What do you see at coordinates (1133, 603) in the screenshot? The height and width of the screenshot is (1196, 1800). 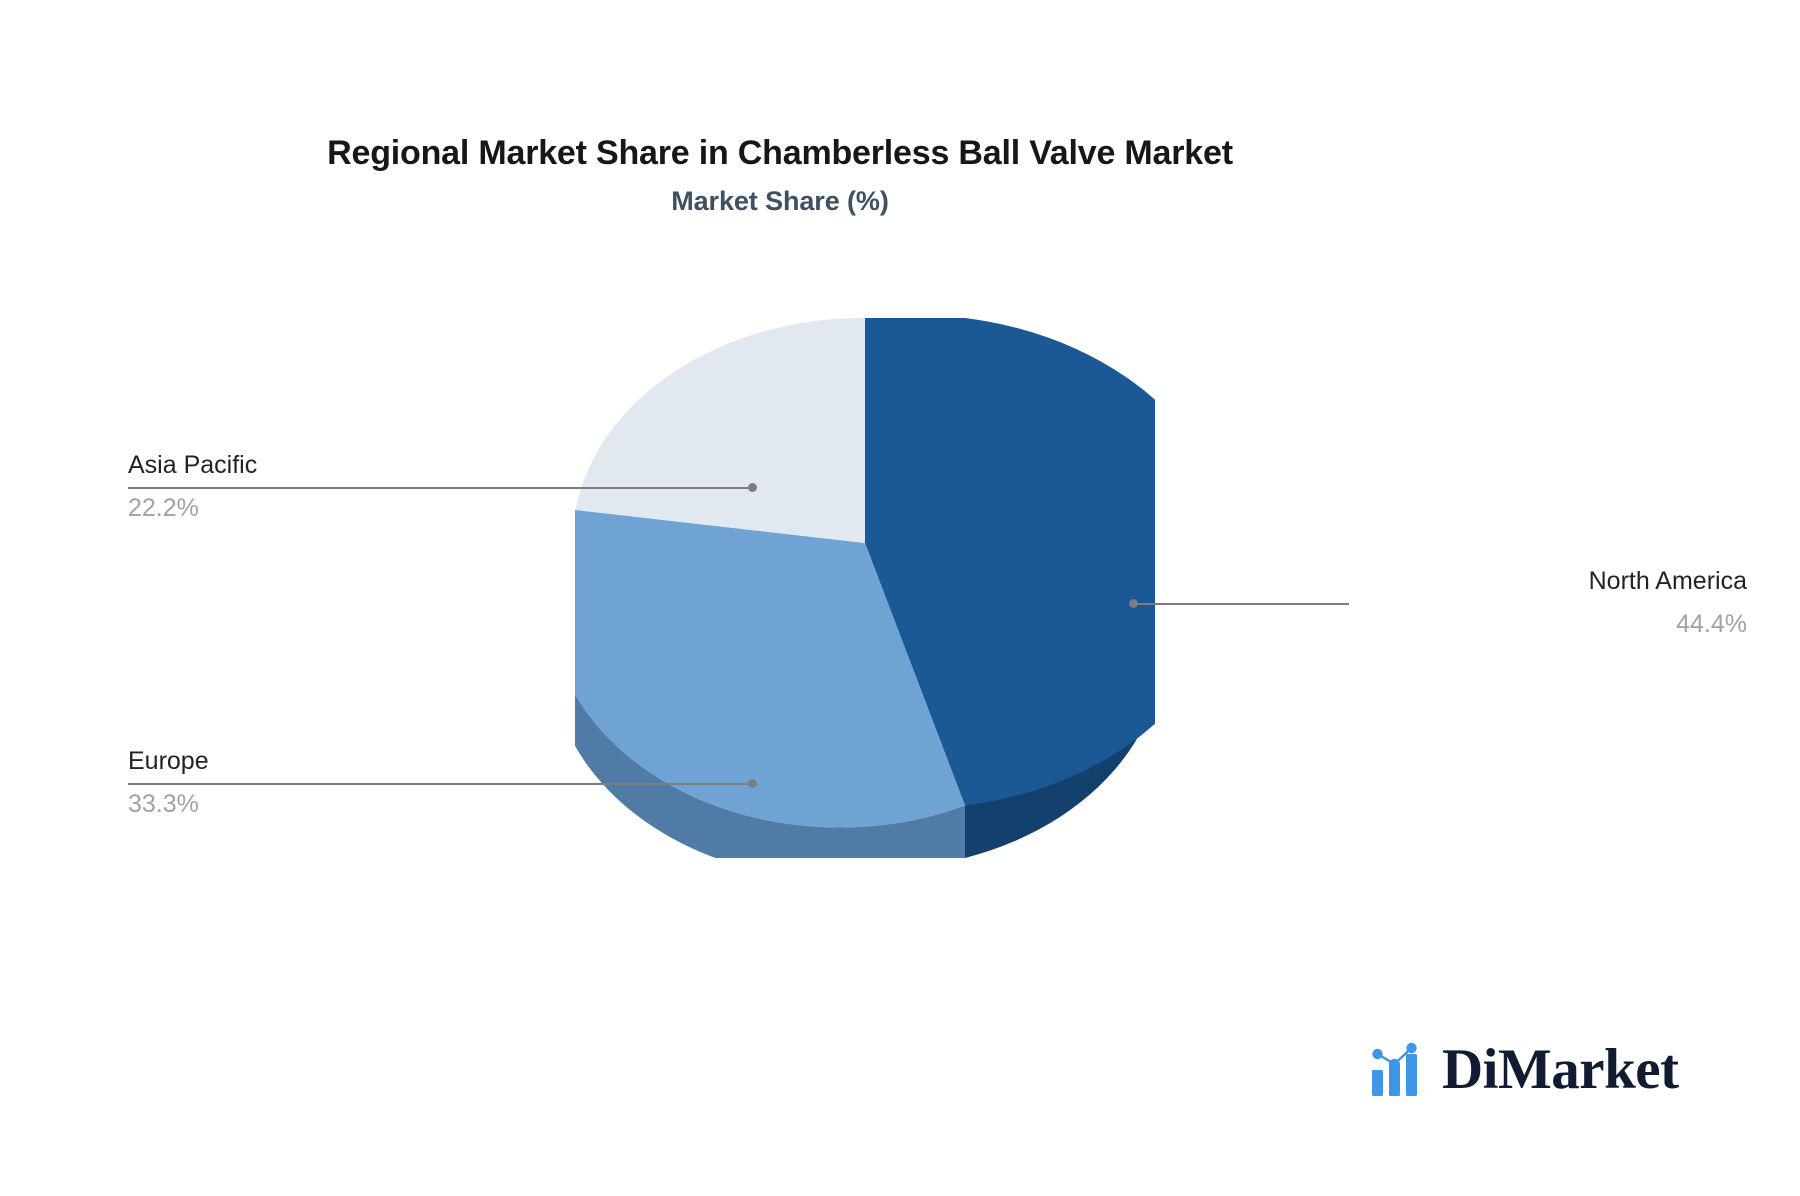 I see `leader-dot-north-america` at bounding box center [1133, 603].